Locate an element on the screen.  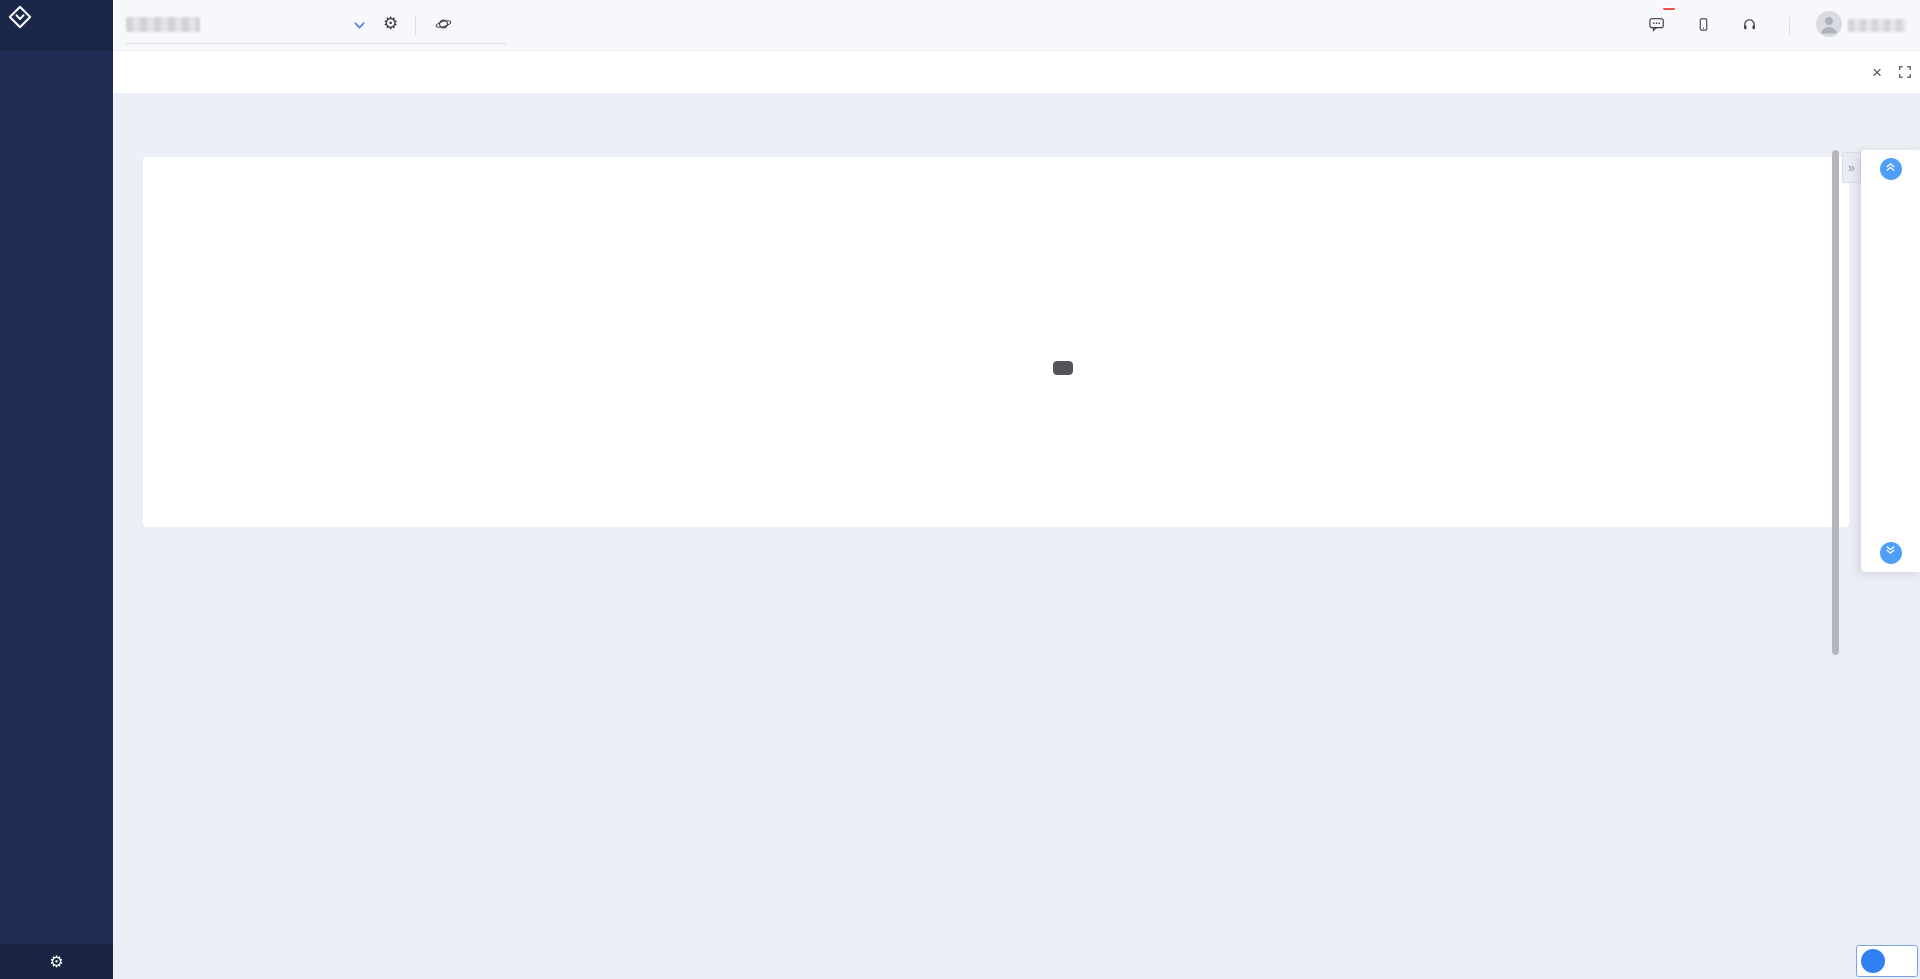
chat-bubble-icon is located at coordinates (1657, 26).